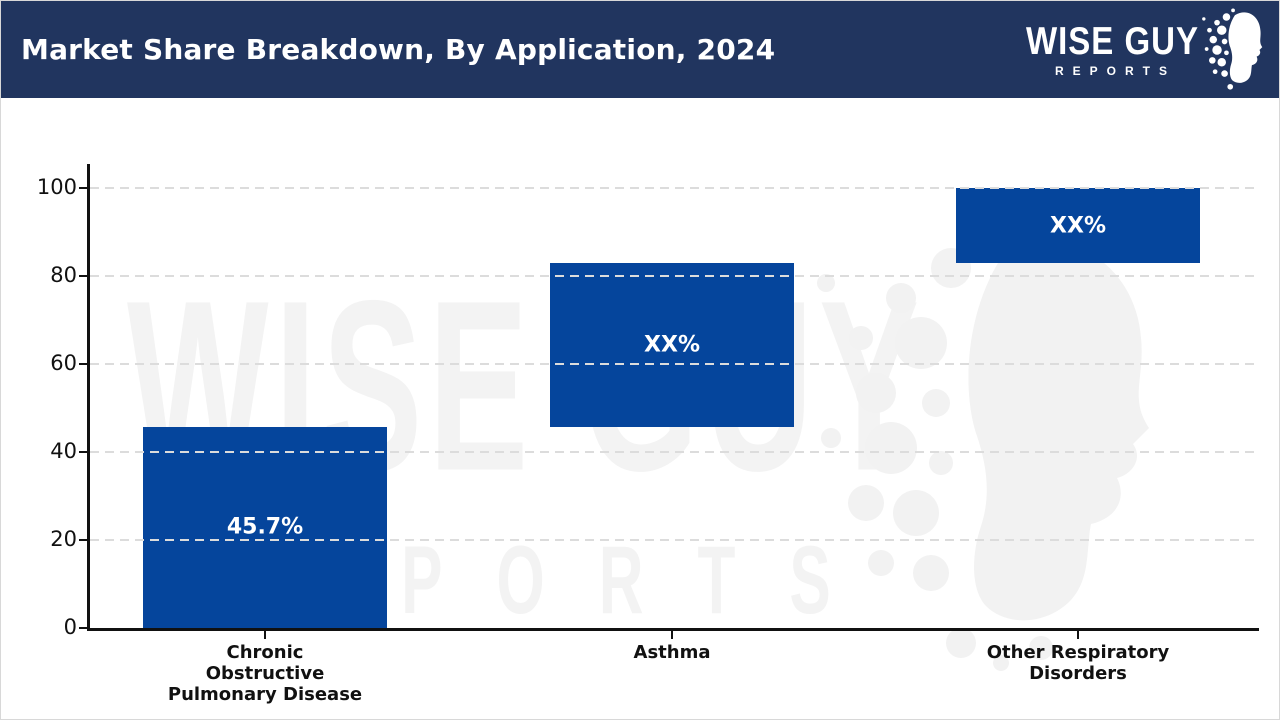 This screenshot has width=1280, height=720. Describe the element at coordinates (265, 673) in the screenshot. I see `x-category-label: Chronic Obstructive Pulmonary Disease` at that location.